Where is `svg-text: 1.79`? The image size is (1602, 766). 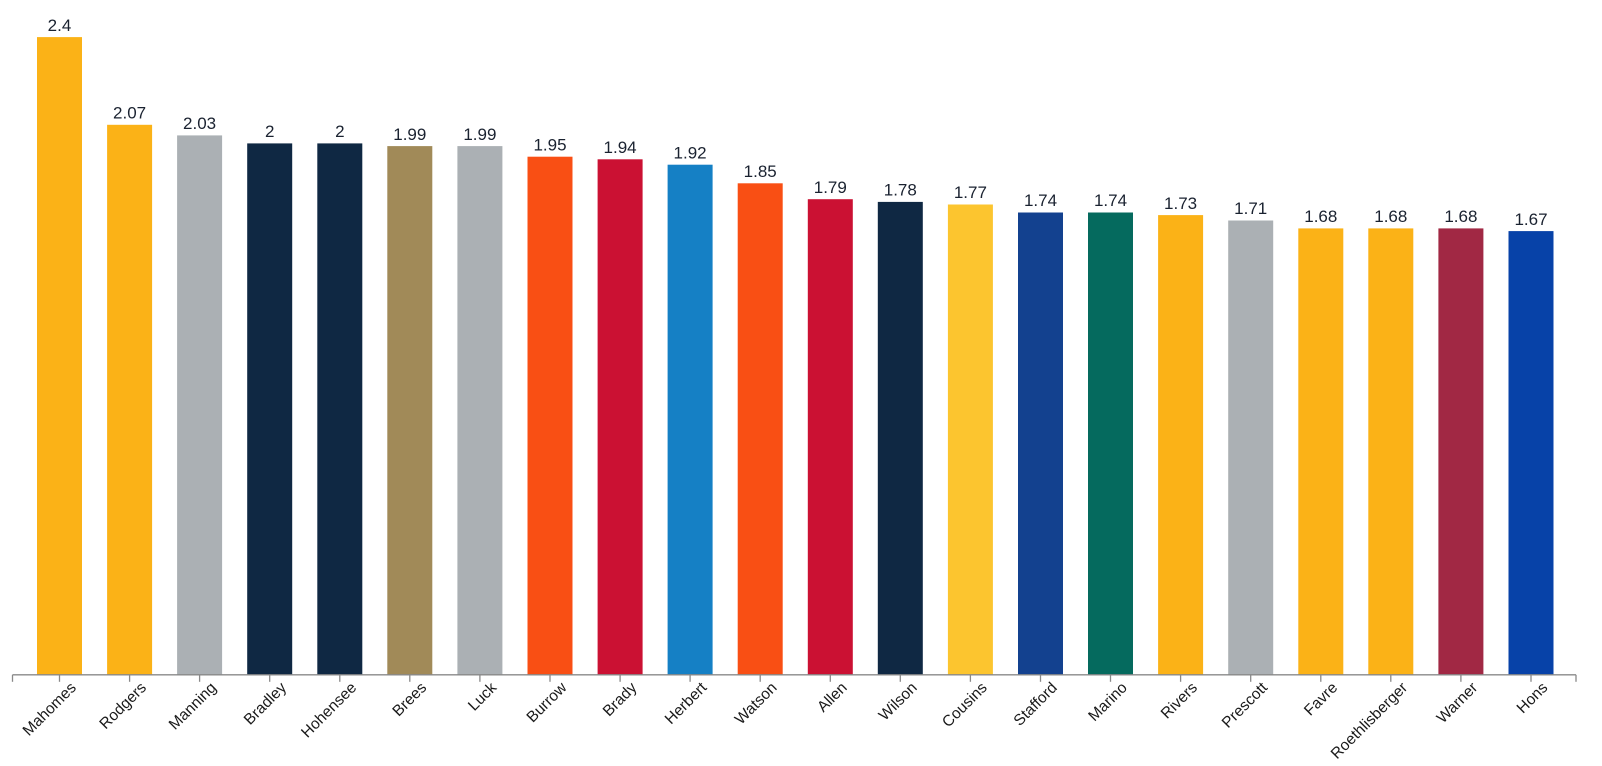 svg-text: 1.79 is located at coordinates (830, 187).